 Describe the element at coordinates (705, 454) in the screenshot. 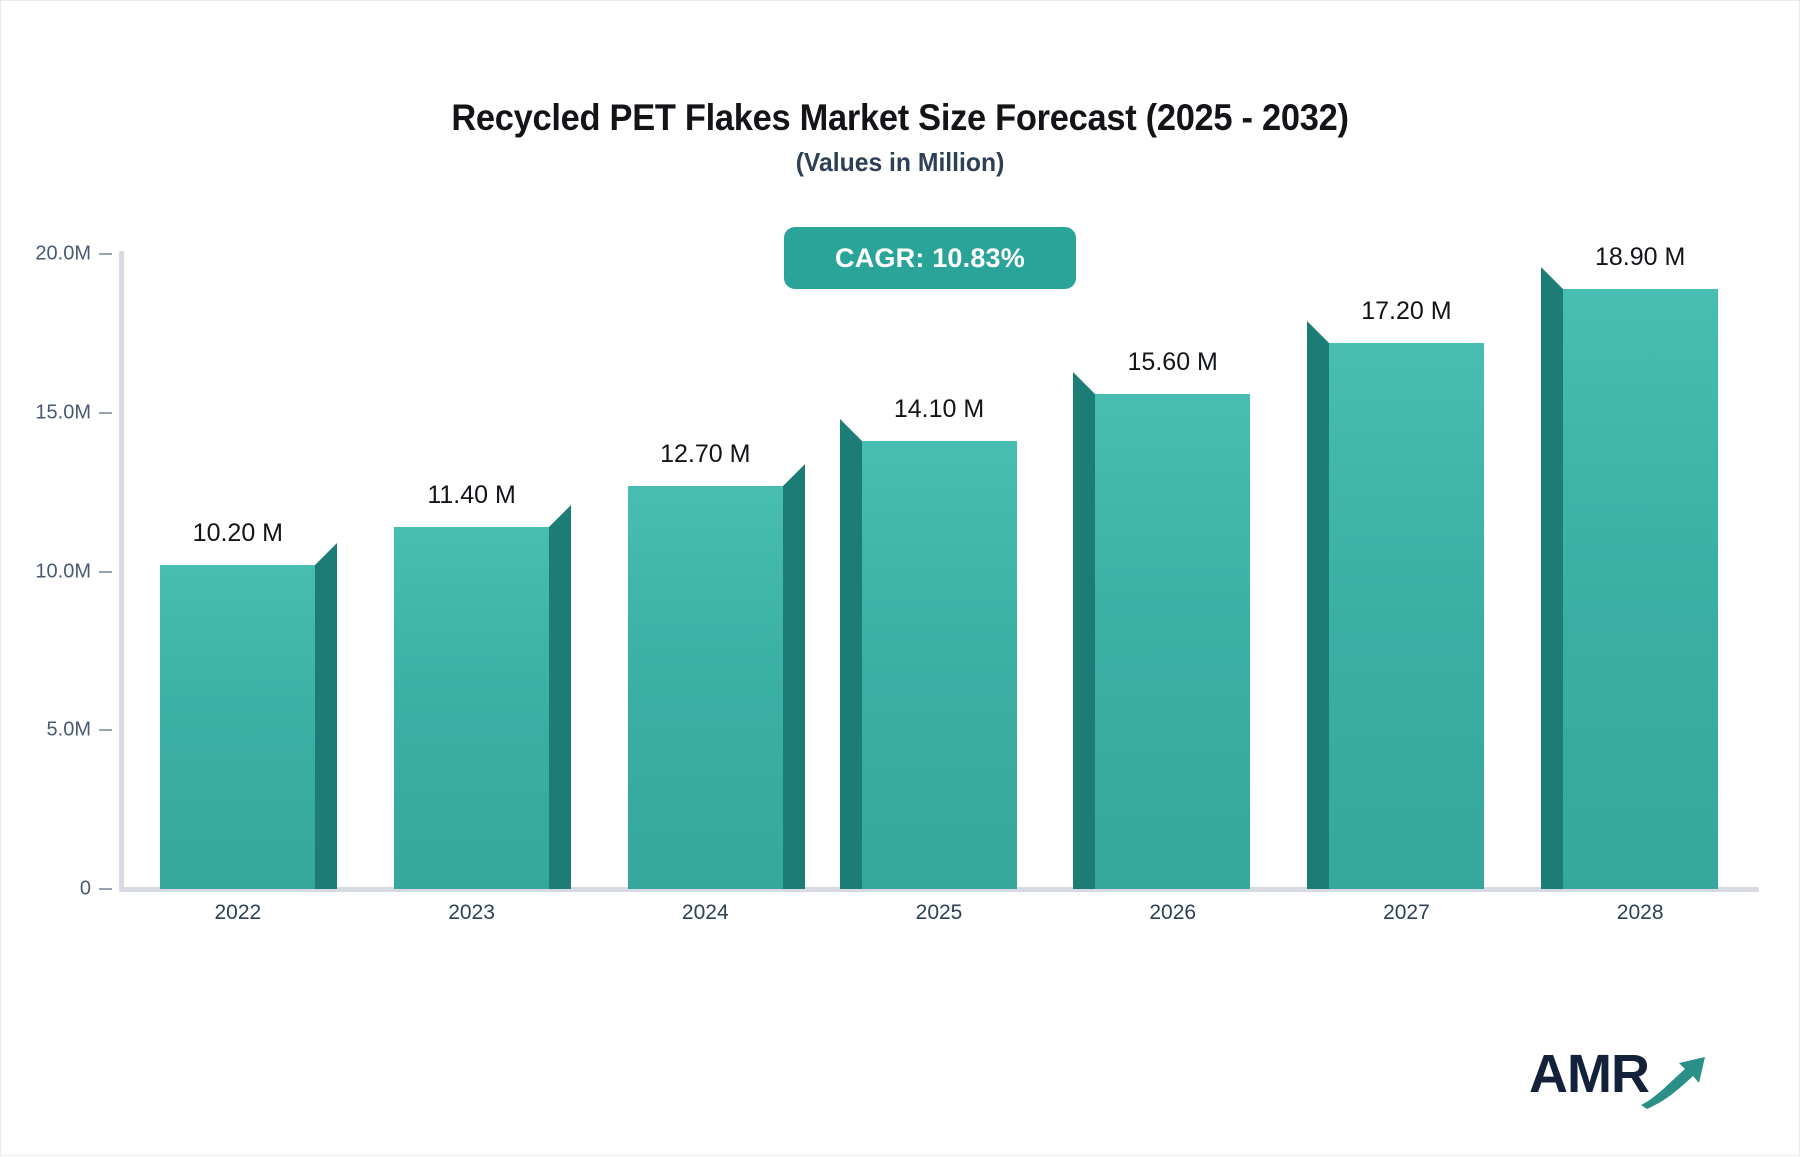

I see `bar-value-label: 12.70 M` at that location.